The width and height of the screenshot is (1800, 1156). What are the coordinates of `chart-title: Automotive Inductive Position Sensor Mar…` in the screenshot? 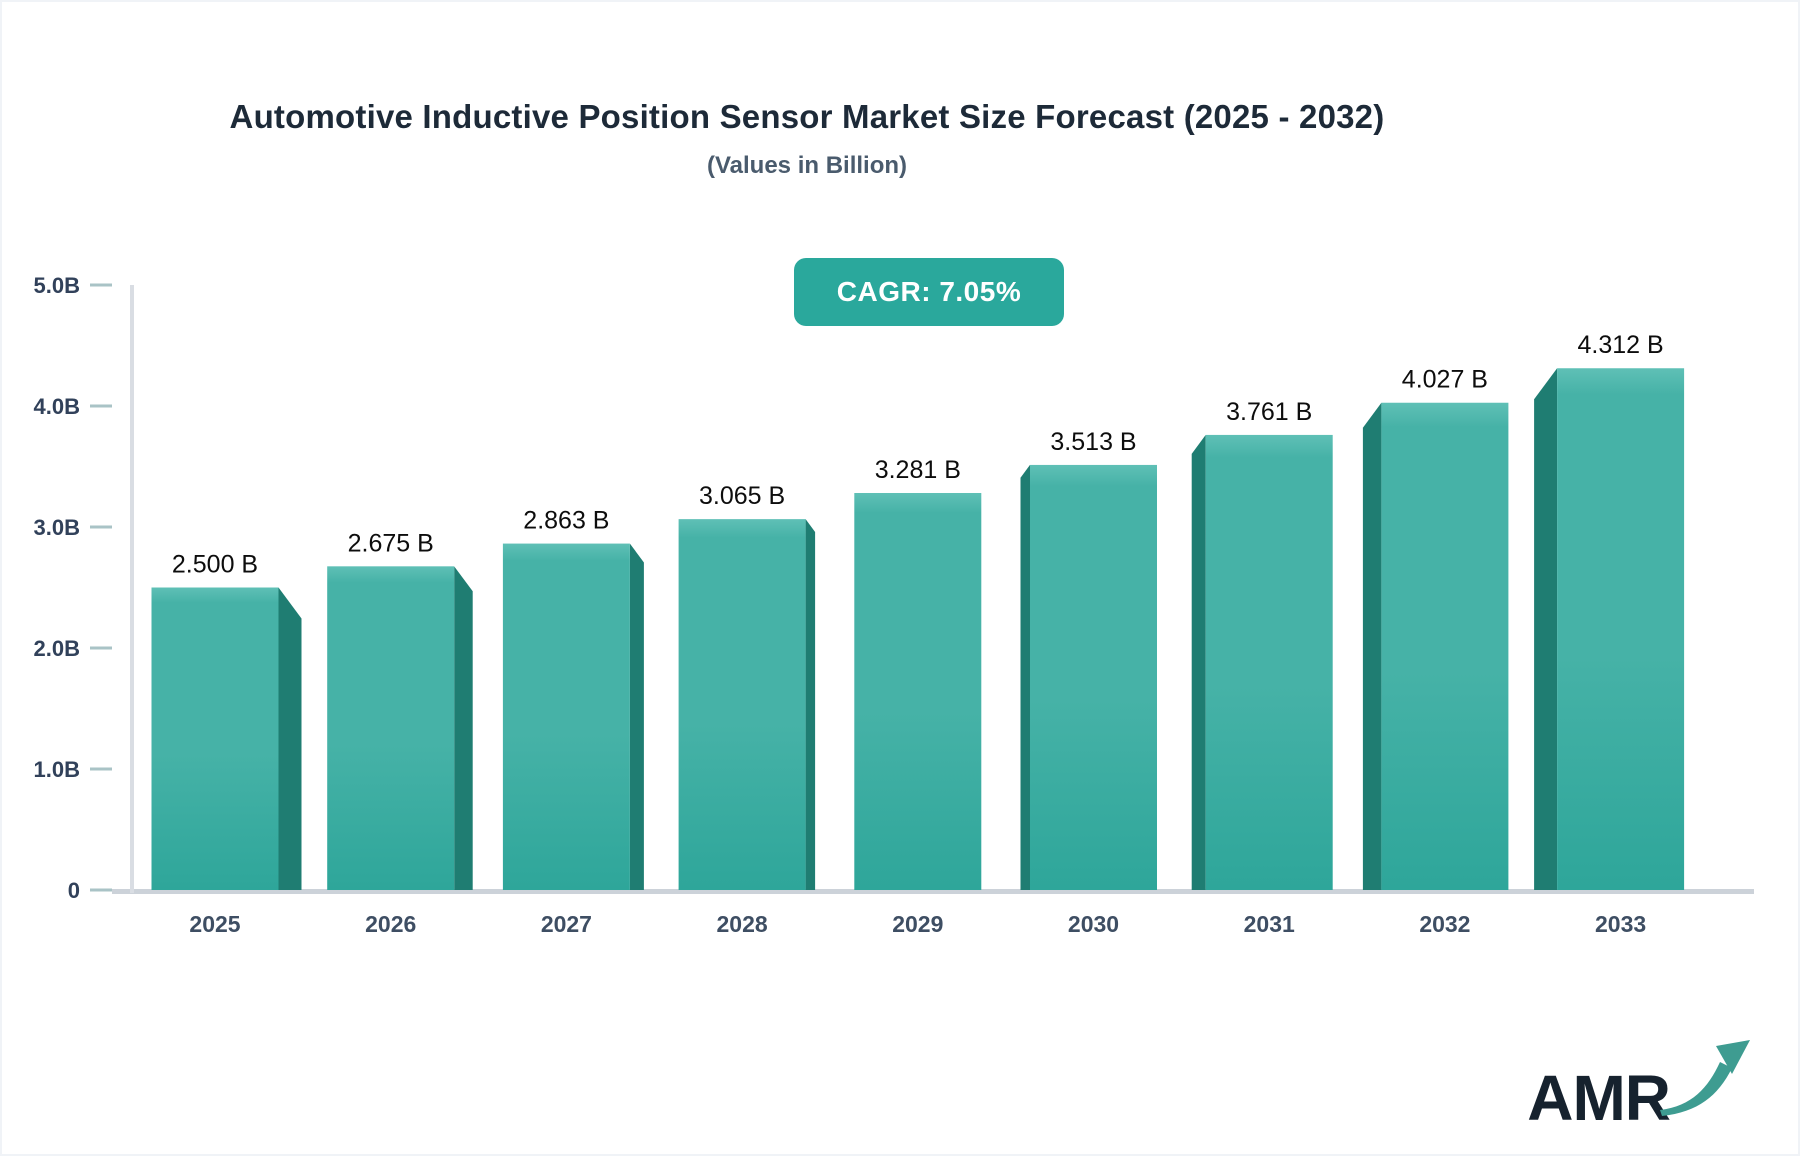 It's located at (807, 116).